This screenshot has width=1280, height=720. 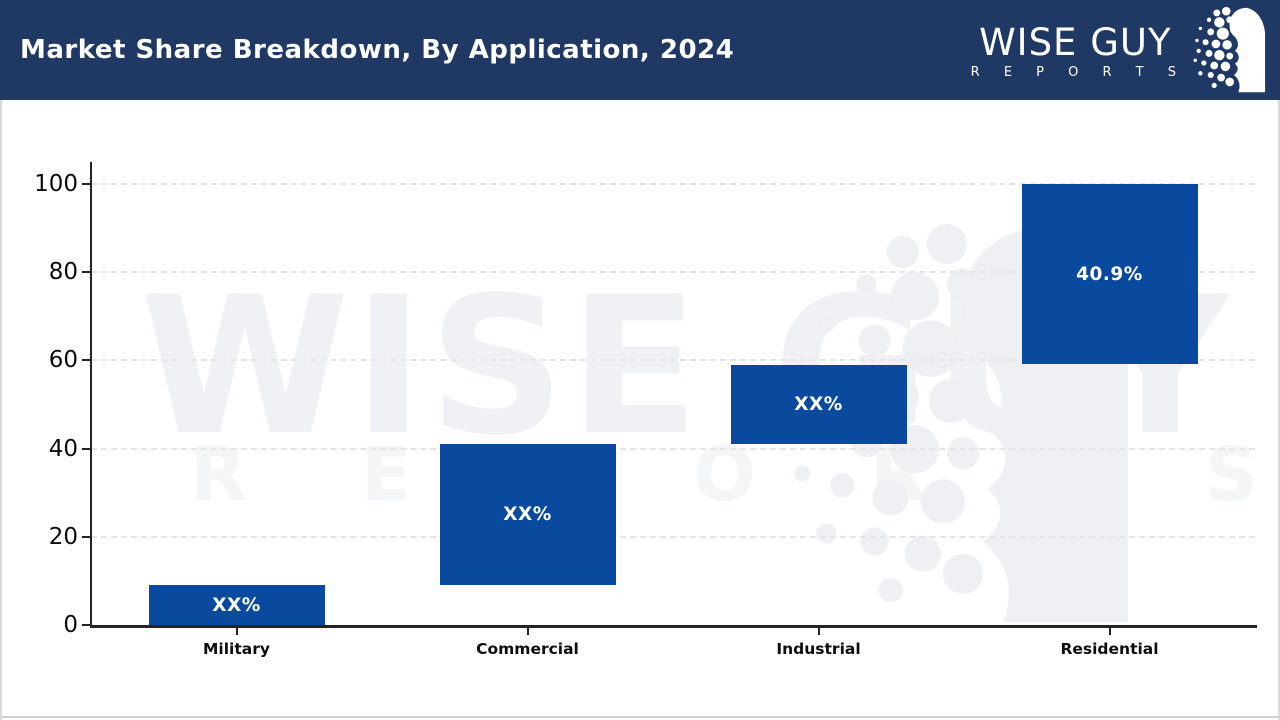 I want to click on y-tick-label: 0, so click(x=70, y=625).